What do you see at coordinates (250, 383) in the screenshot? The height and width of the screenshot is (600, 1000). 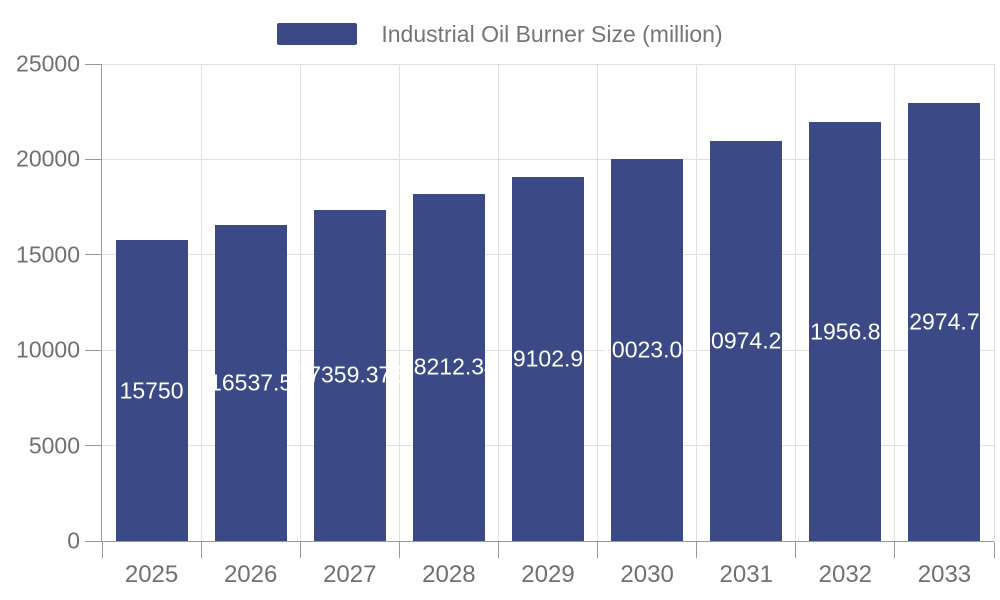 I see `bar-2026` at bounding box center [250, 383].